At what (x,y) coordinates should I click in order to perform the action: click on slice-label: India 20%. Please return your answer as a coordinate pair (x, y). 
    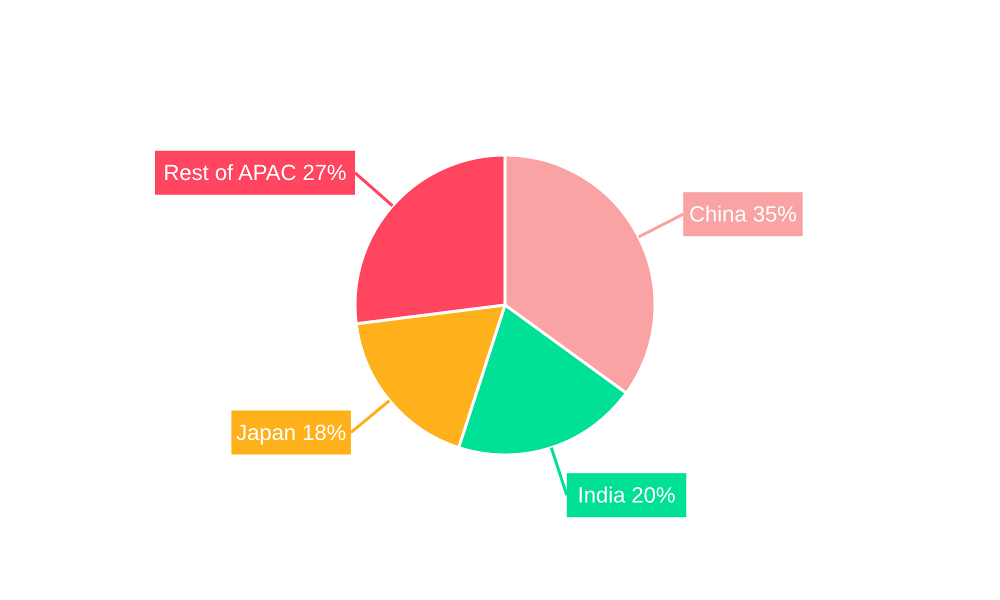
    Looking at the image, I should click on (627, 495).